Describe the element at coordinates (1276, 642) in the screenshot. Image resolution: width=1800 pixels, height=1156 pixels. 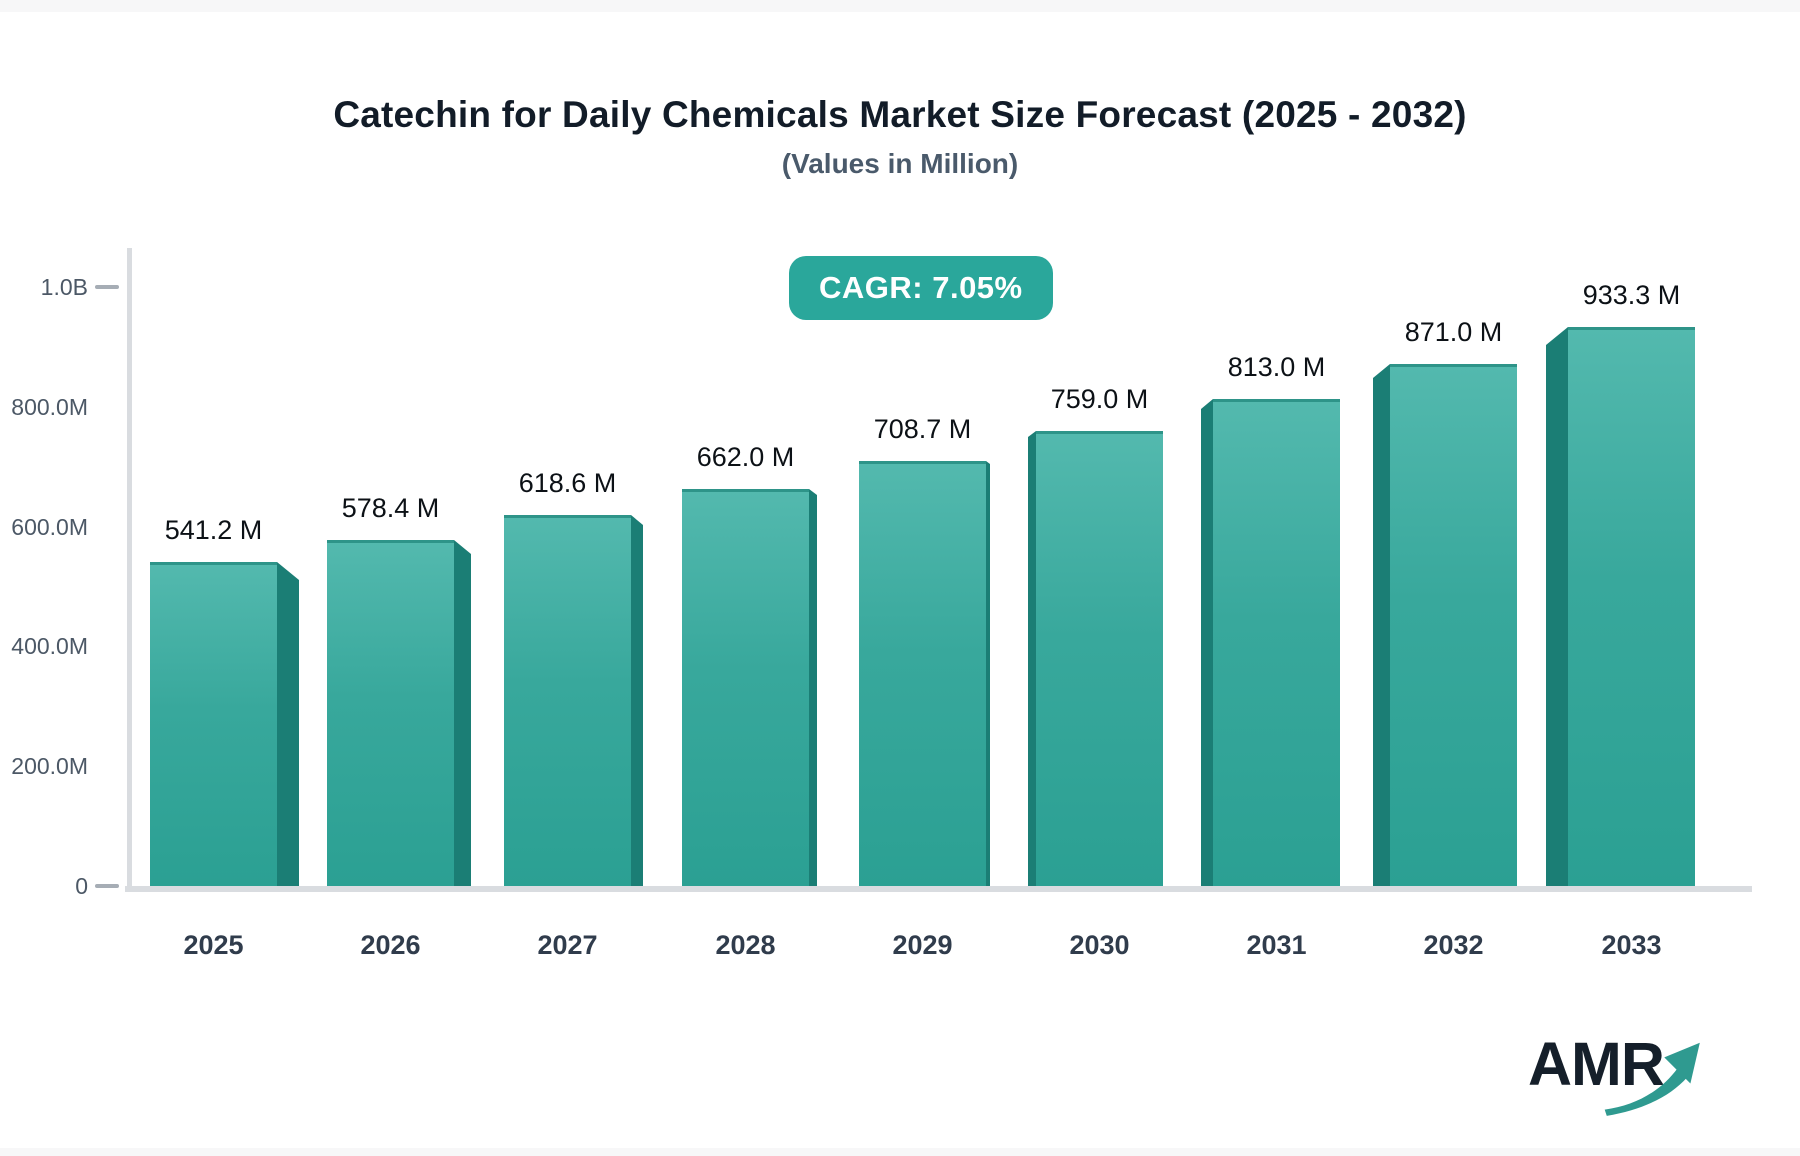
I see `bar-2031` at that location.